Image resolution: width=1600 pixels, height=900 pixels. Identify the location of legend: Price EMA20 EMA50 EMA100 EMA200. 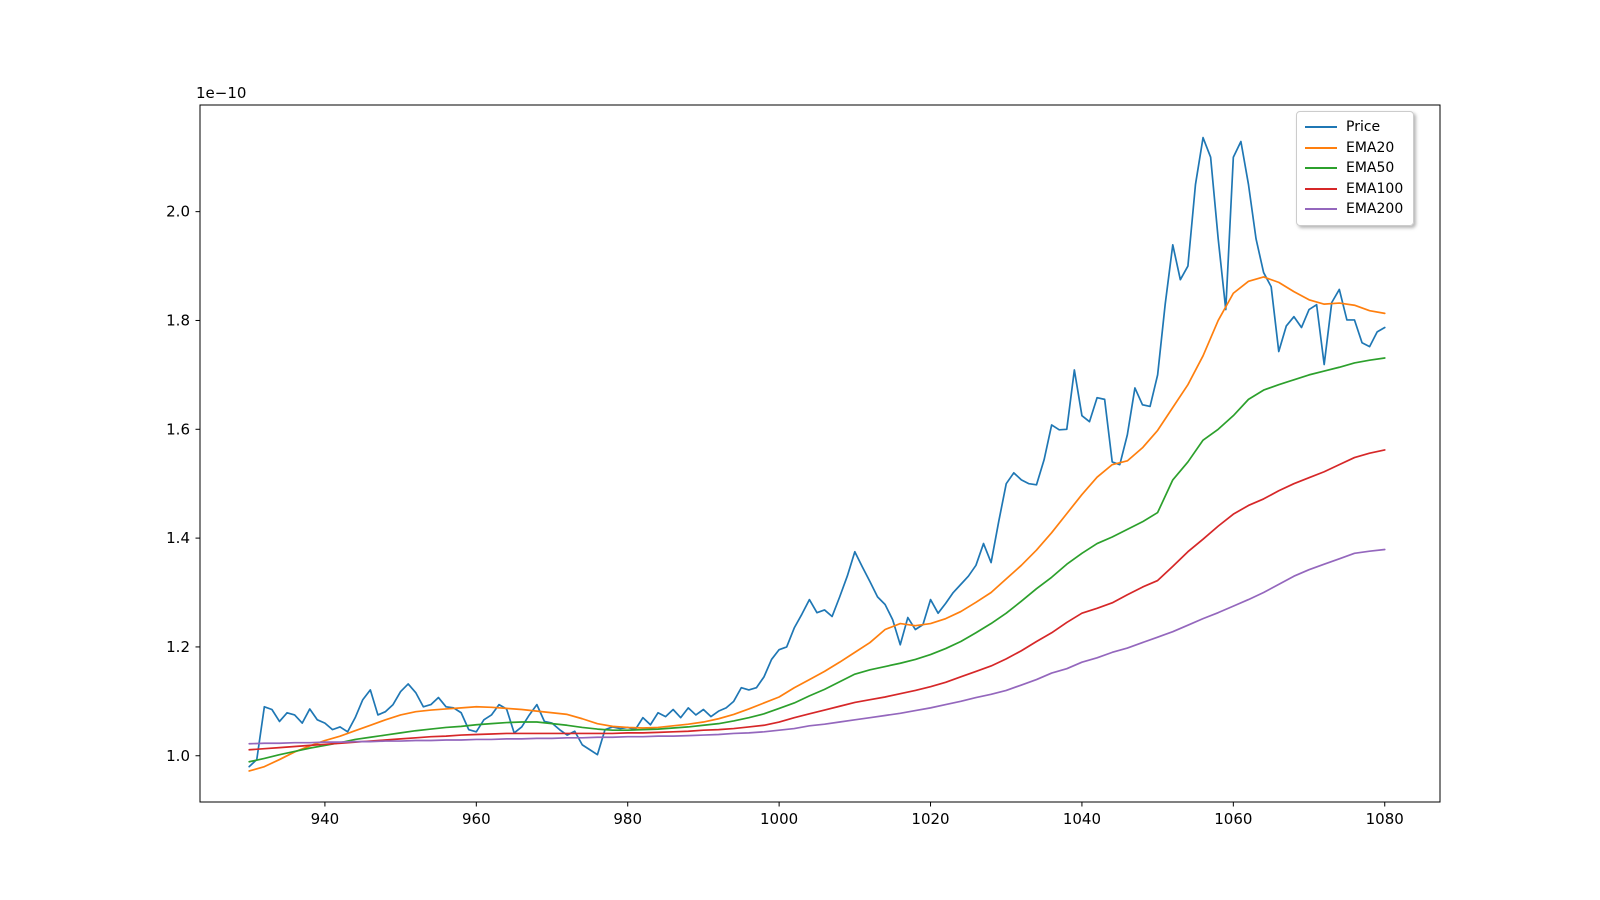
(1355, 168).